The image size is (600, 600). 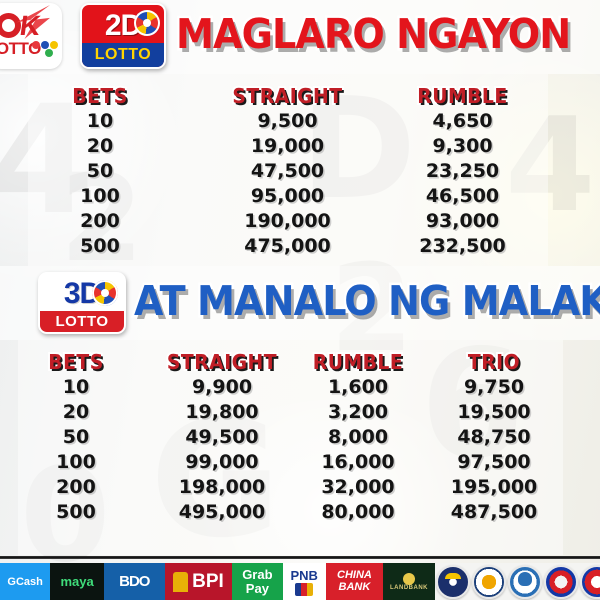 I want to click on chinabank-label: CHINA BANK, so click(x=354, y=580).